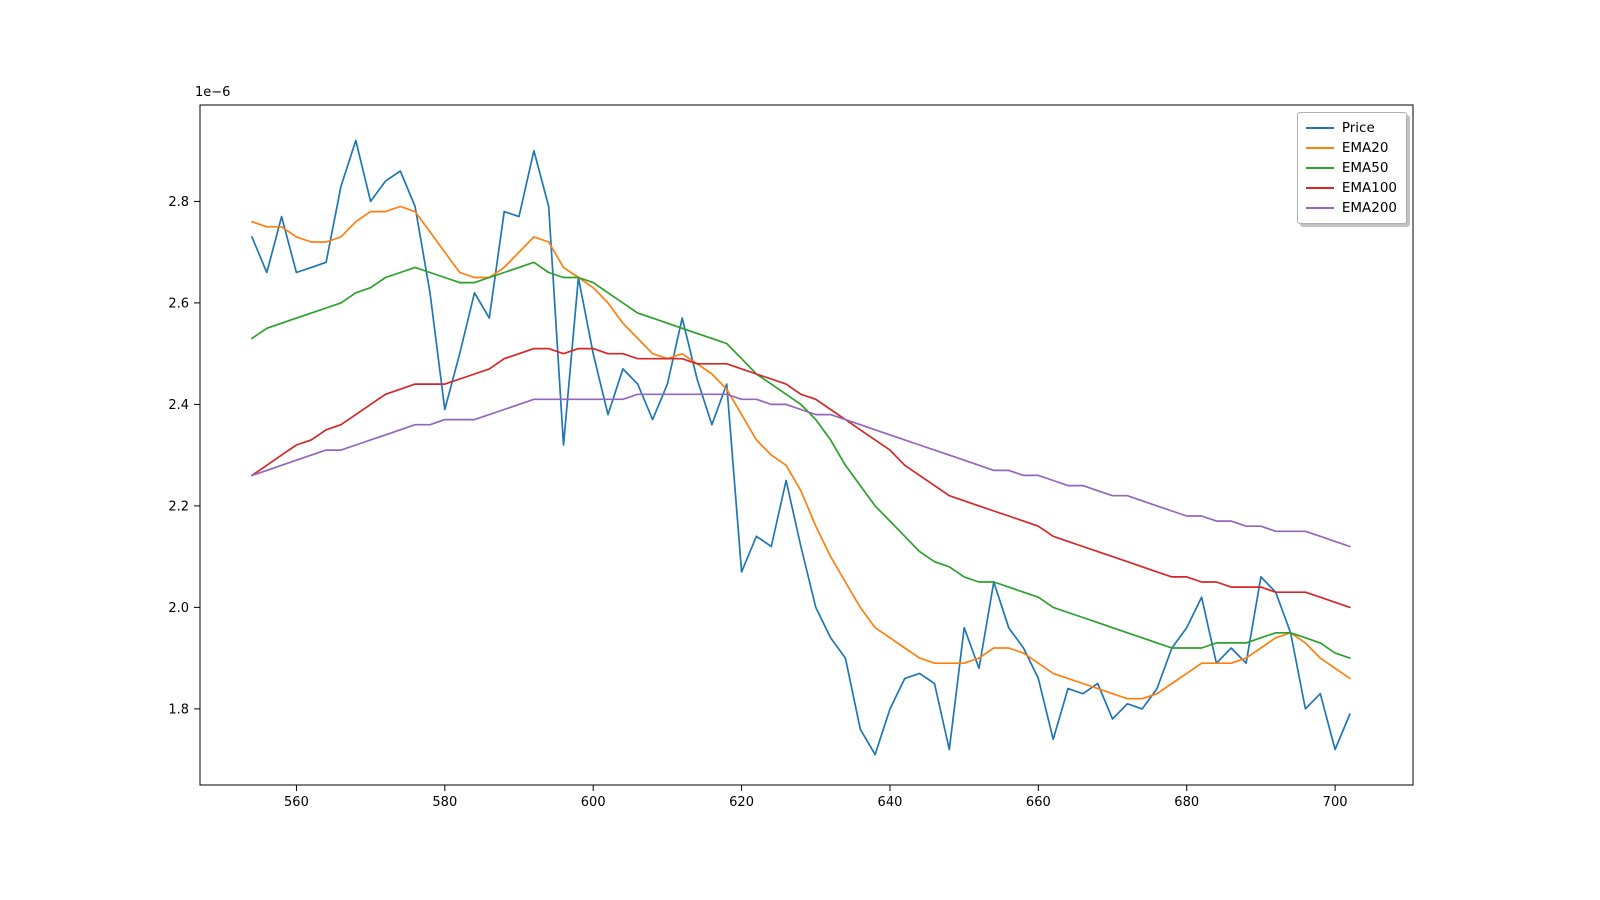  Describe the element at coordinates (178, 709) in the screenshot. I see `y-tick-label: 1.8` at that location.